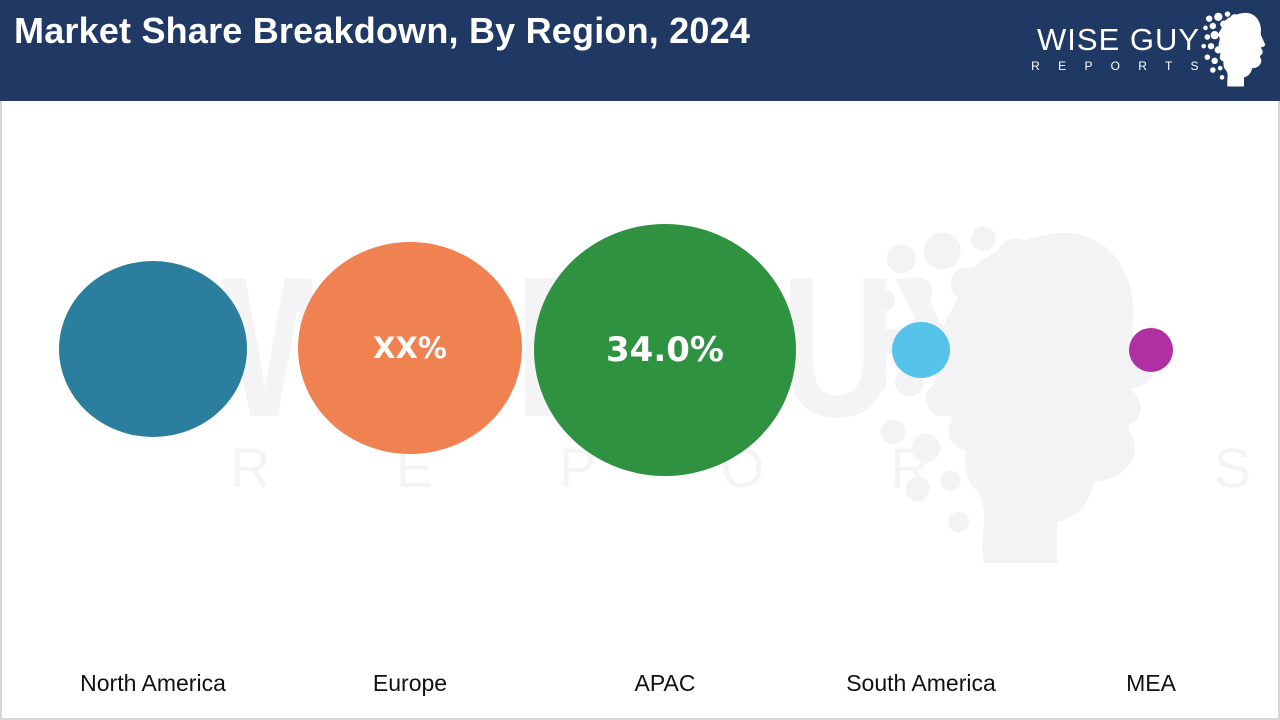  I want to click on logo-wordmark: WISE GUY, so click(1119, 40).